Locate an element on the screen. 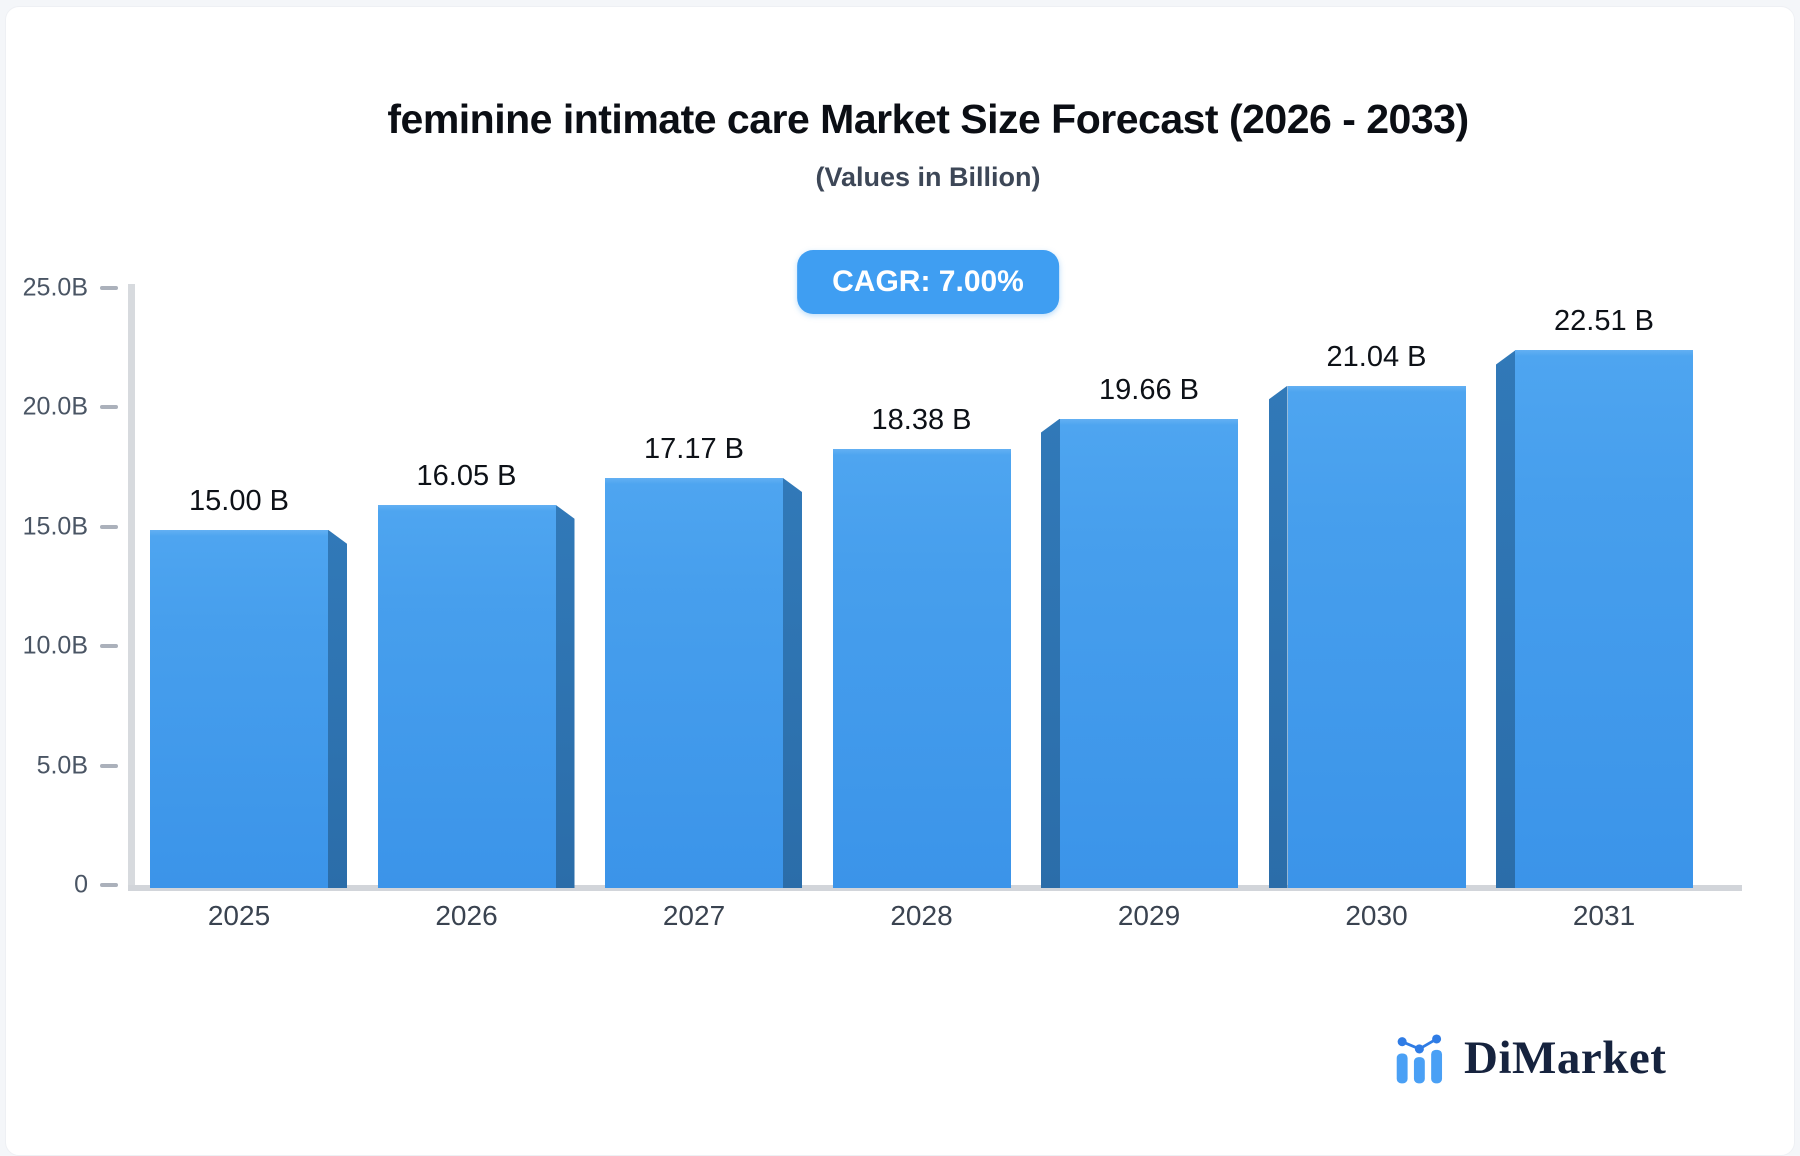  x-axis-label-2028: 2028 is located at coordinates (921, 915).